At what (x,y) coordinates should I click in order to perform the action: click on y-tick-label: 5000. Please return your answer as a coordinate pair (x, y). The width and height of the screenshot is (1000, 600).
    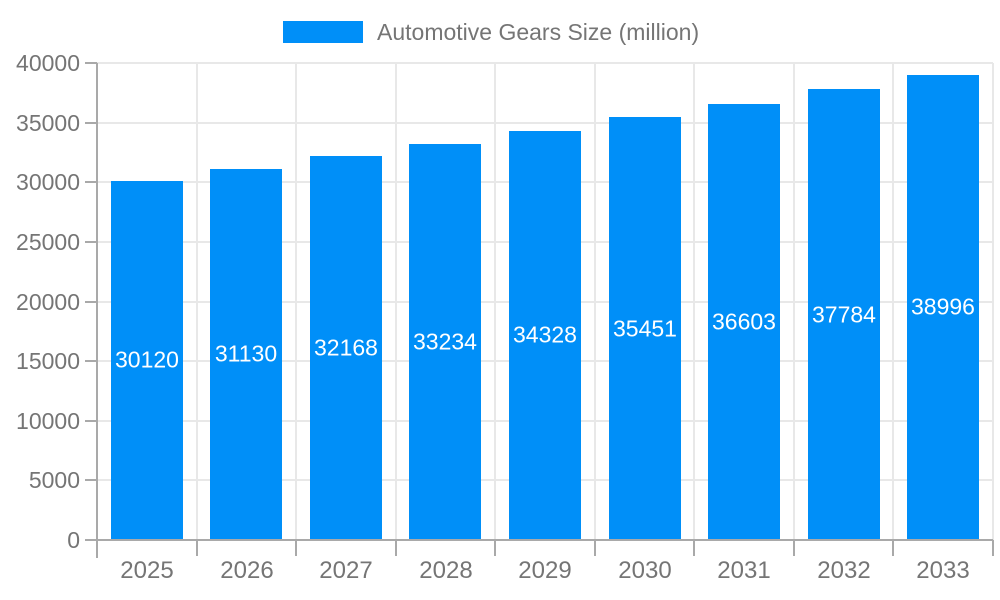
    Looking at the image, I should click on (54, 480).